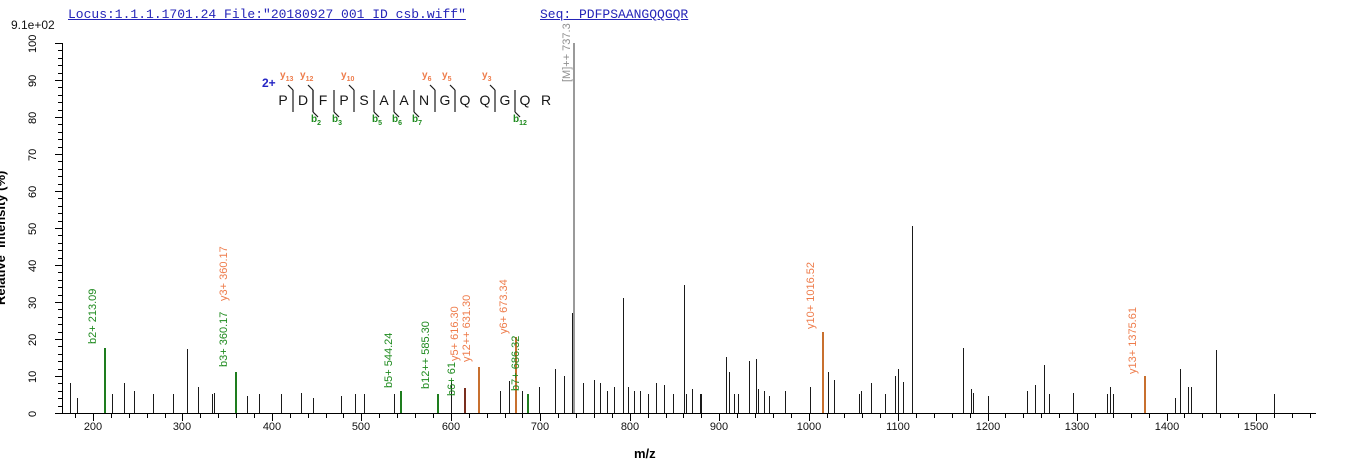 The height and width of the screenshot is (473, 1362). What do you see at coordinates (1133, 340) in the screenshot?
I see `peak-label: y13+ 1375.61` at bounding box center [1133, 340].